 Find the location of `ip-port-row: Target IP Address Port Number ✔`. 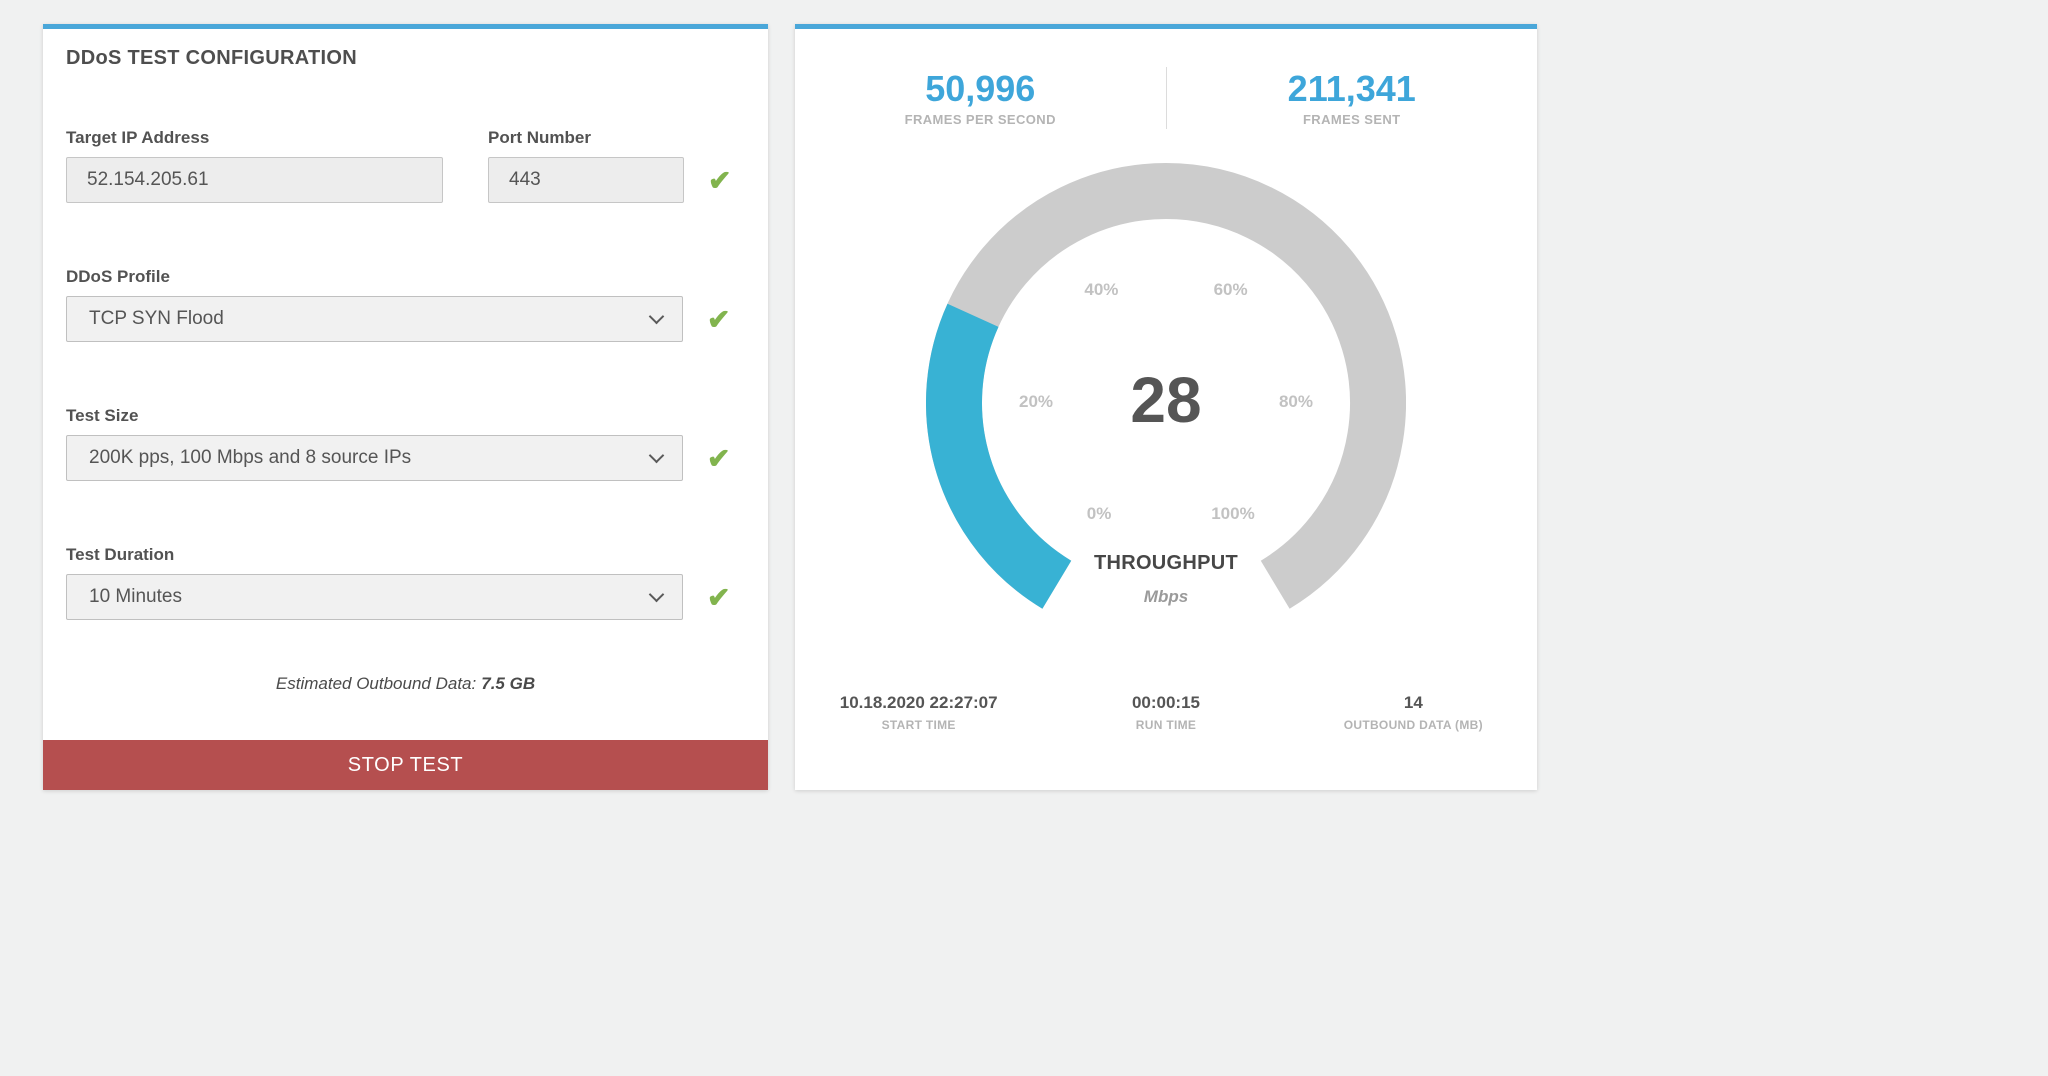

ip-port-row: Target IP Address Port Number ✔ is located at coordinates (405, 165).